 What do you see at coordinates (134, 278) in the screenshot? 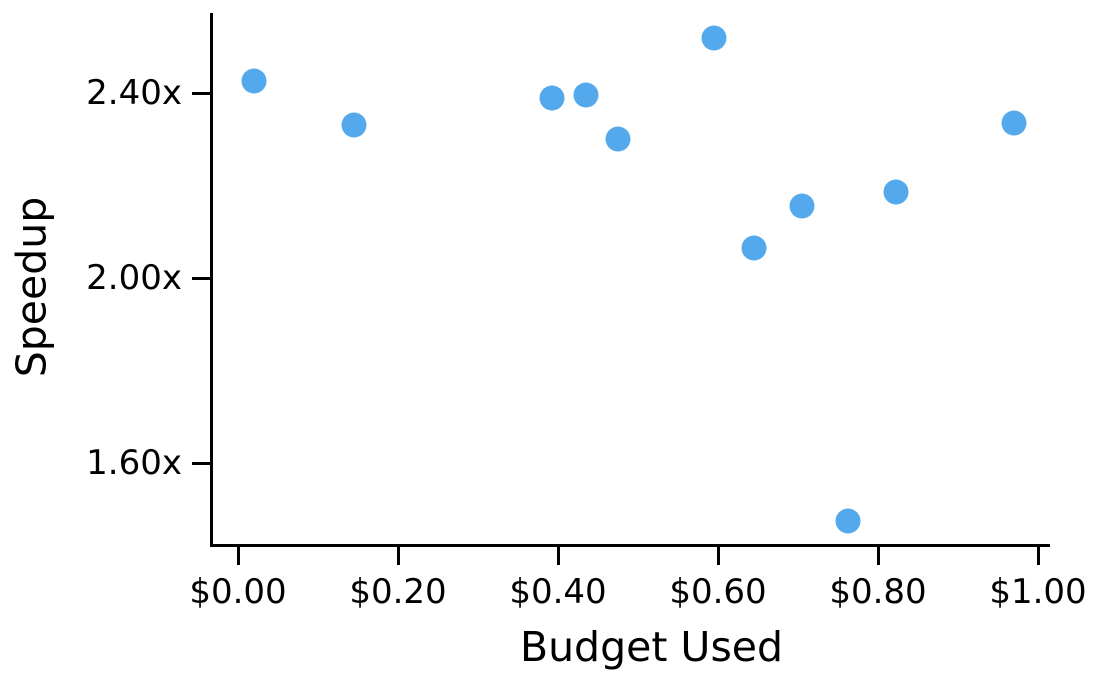
I see `y-tick-label: 2.00x` at bounding box center [134, 278].